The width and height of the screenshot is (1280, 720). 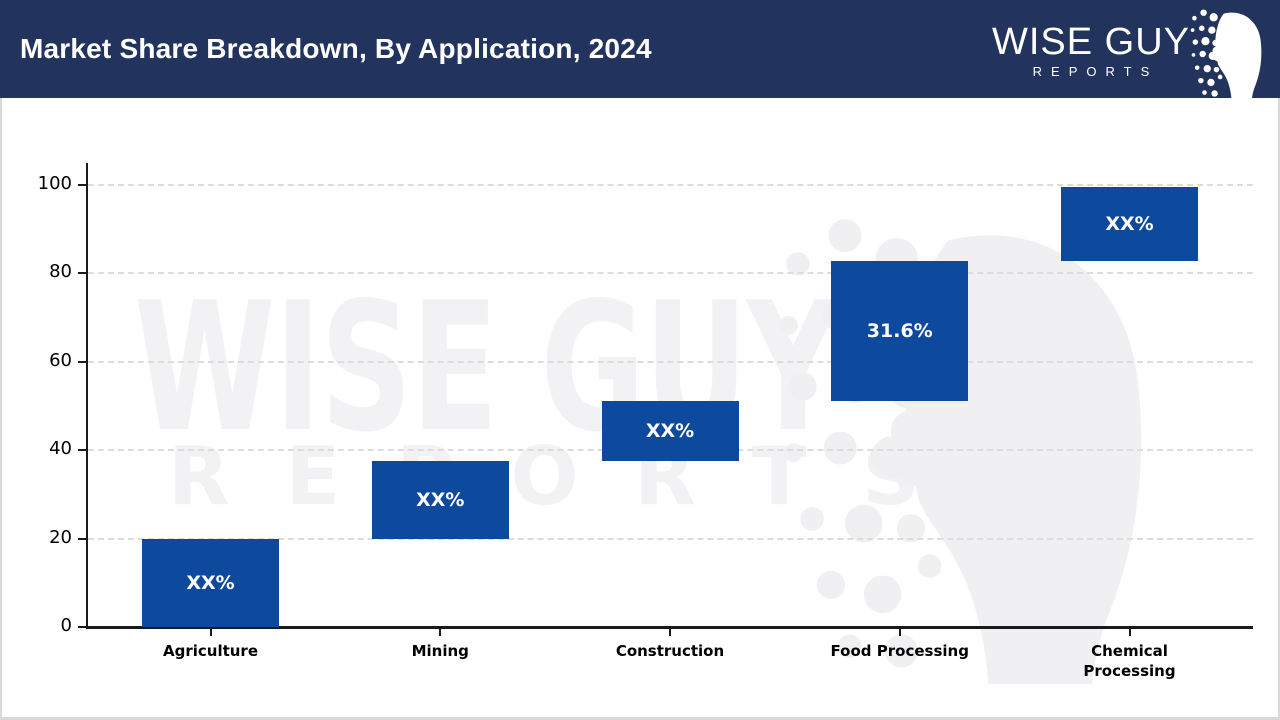 I want to click on x-tick-label: Construction, so click(x=670, y=651).